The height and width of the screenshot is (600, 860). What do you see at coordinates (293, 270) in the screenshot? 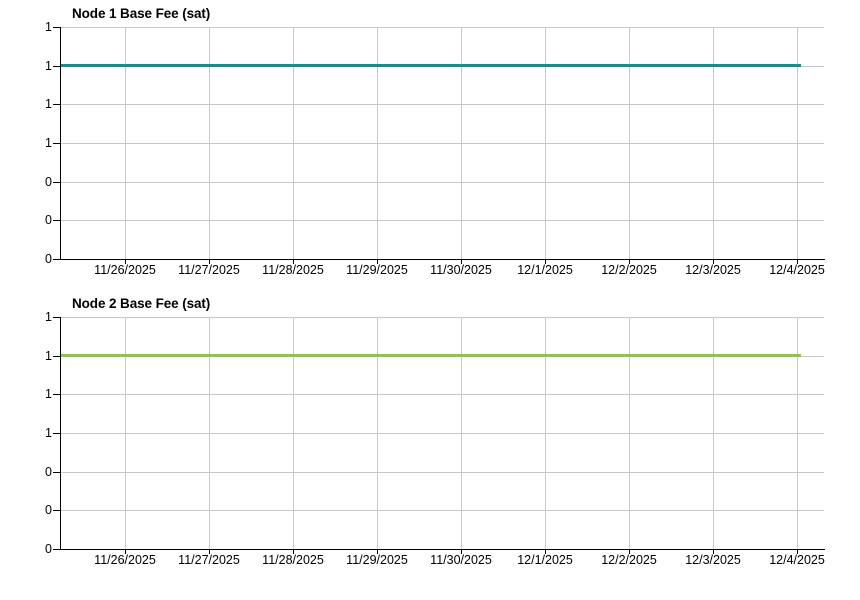
I see `x-axis-tick-label: 11/28/2025` at bounding box center [293, 270].